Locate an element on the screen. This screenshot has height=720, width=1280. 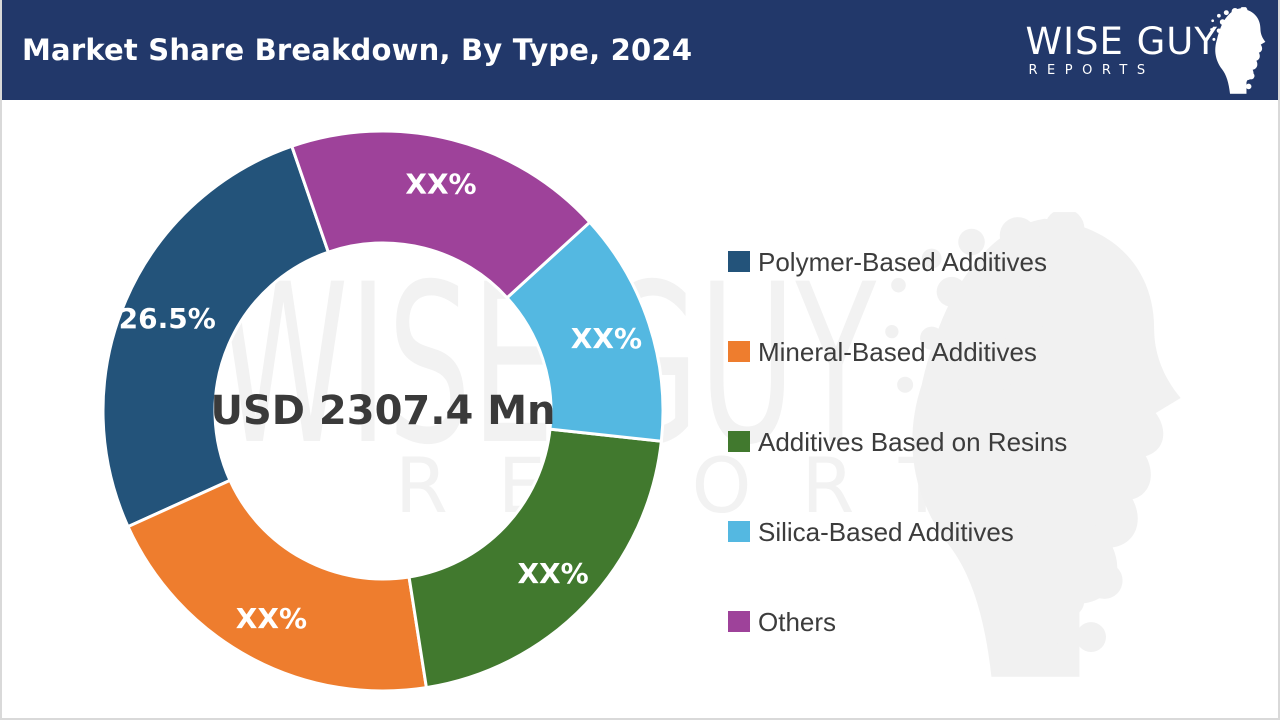
donut-center-value: USD 2307.4 Mn is located at coordinates (383, 411).